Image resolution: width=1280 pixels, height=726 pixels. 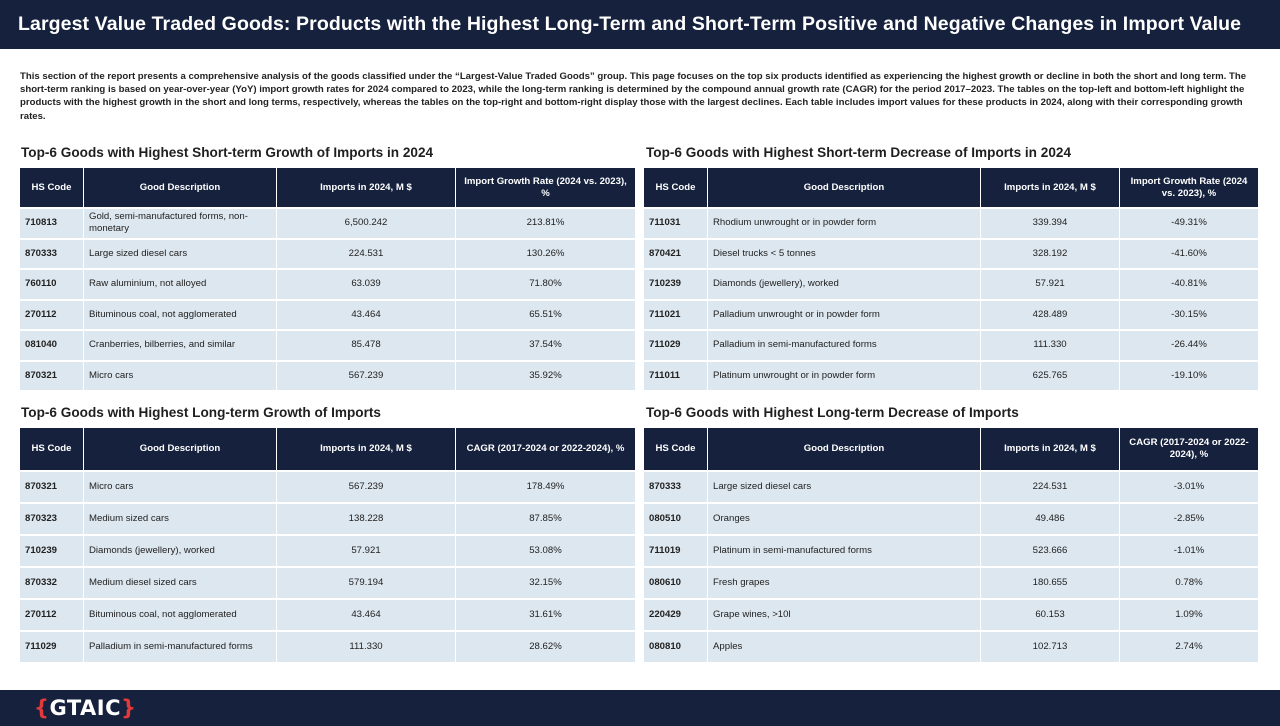 I want to click on imports-cell: 138.228, so click(x=366, y=518).